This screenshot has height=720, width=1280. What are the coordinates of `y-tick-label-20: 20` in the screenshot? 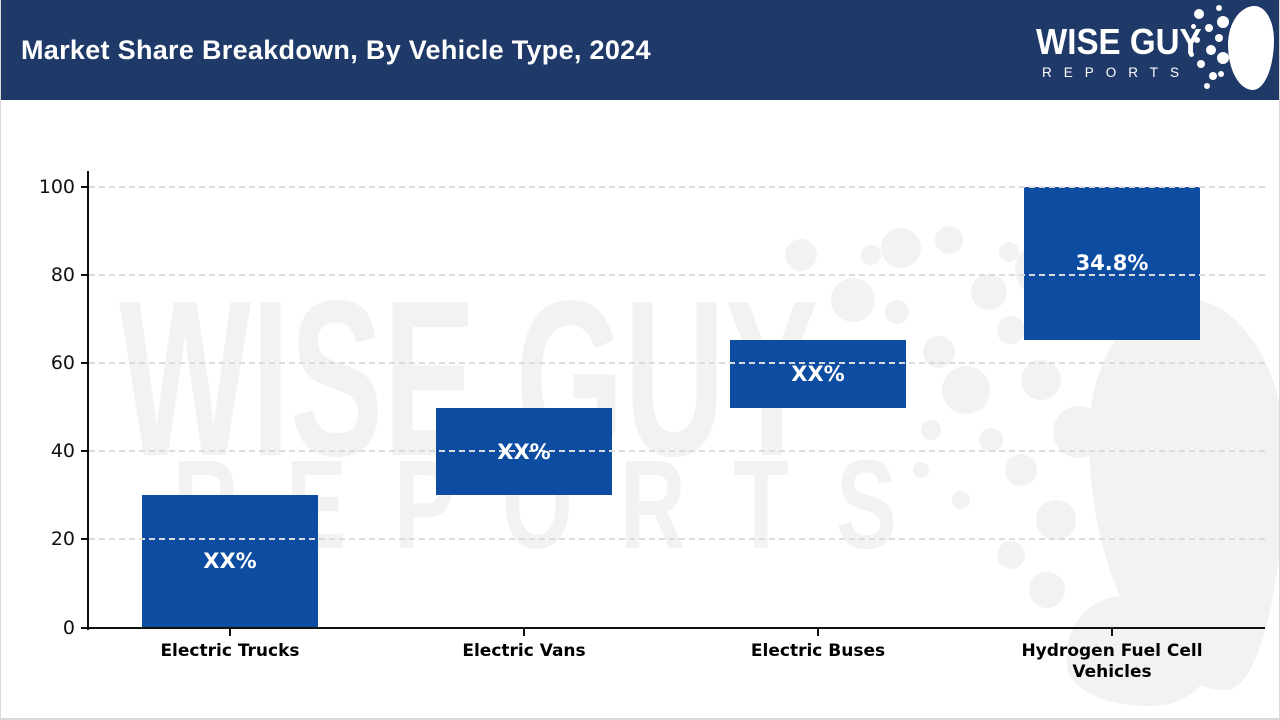 It's located at (62, 539).